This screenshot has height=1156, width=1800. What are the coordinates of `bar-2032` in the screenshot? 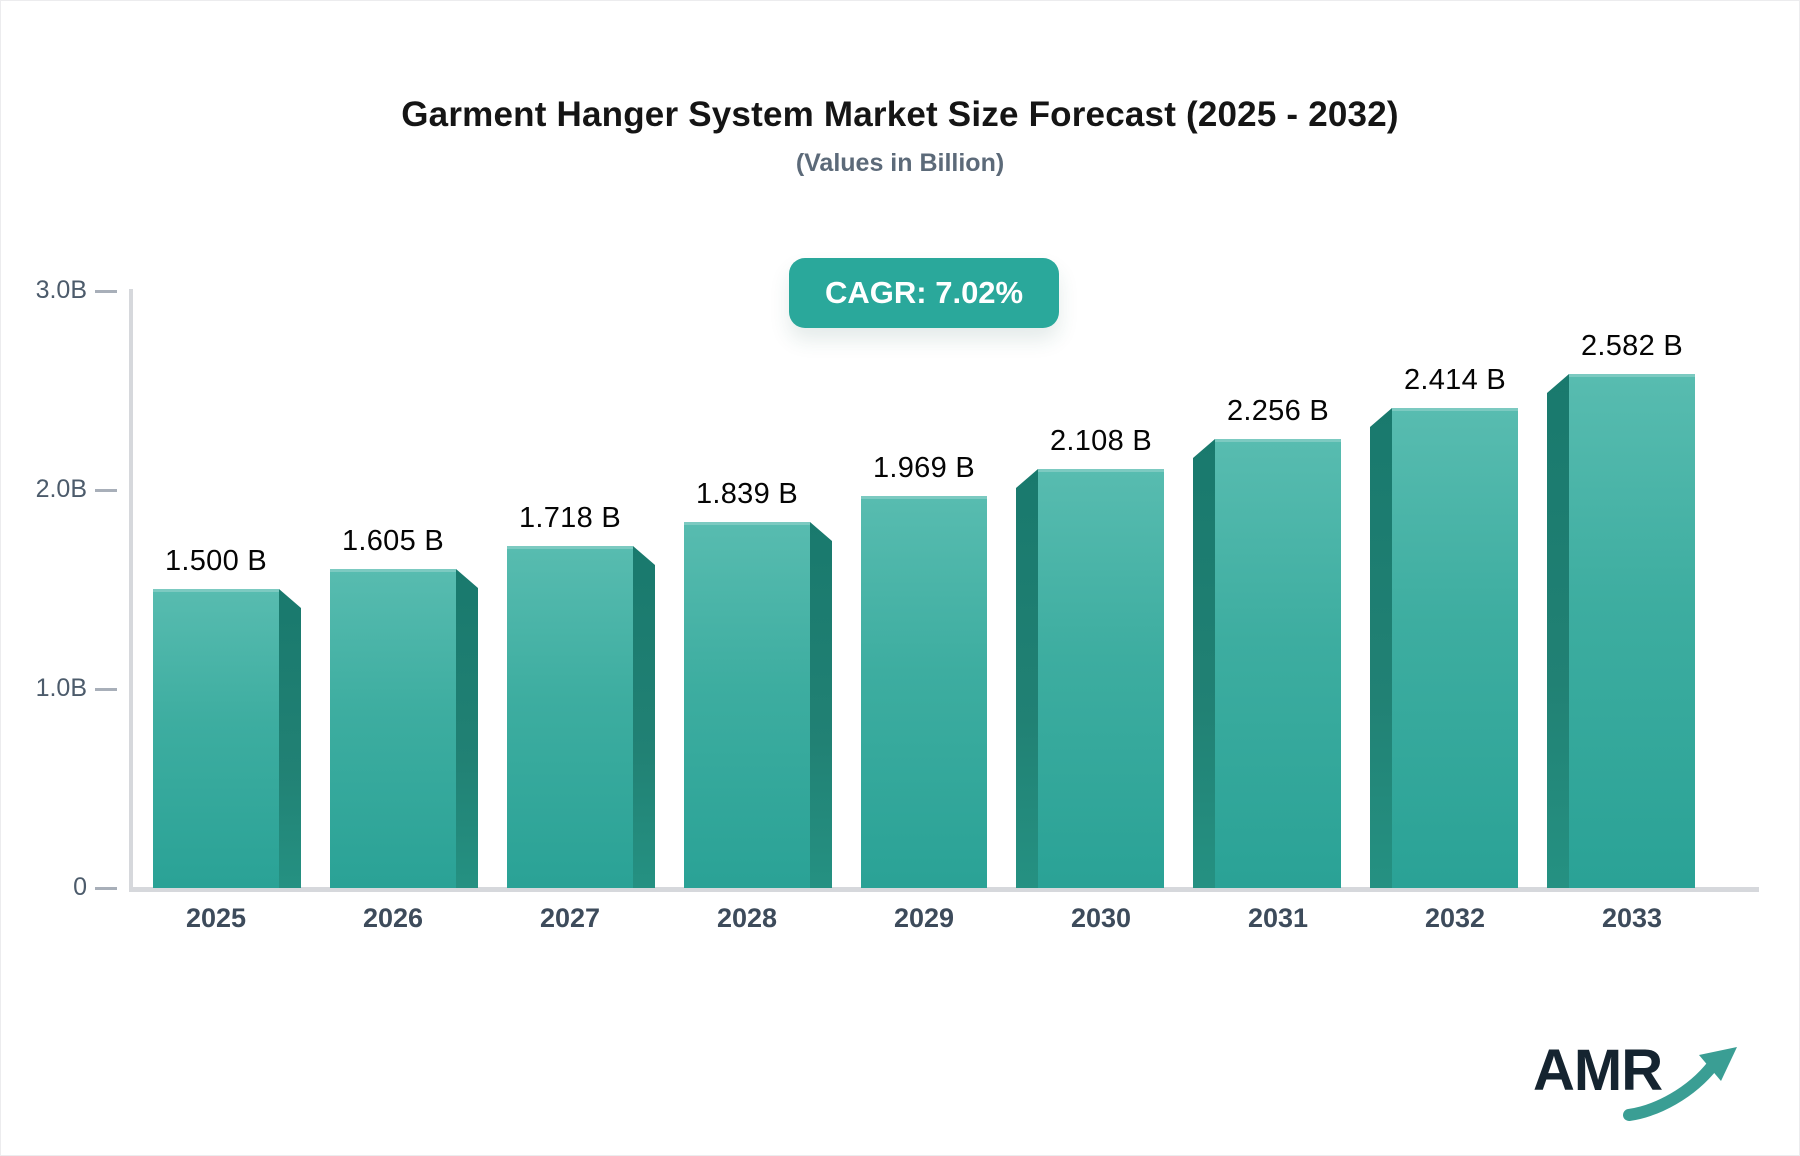 It's located at (1455, 648).